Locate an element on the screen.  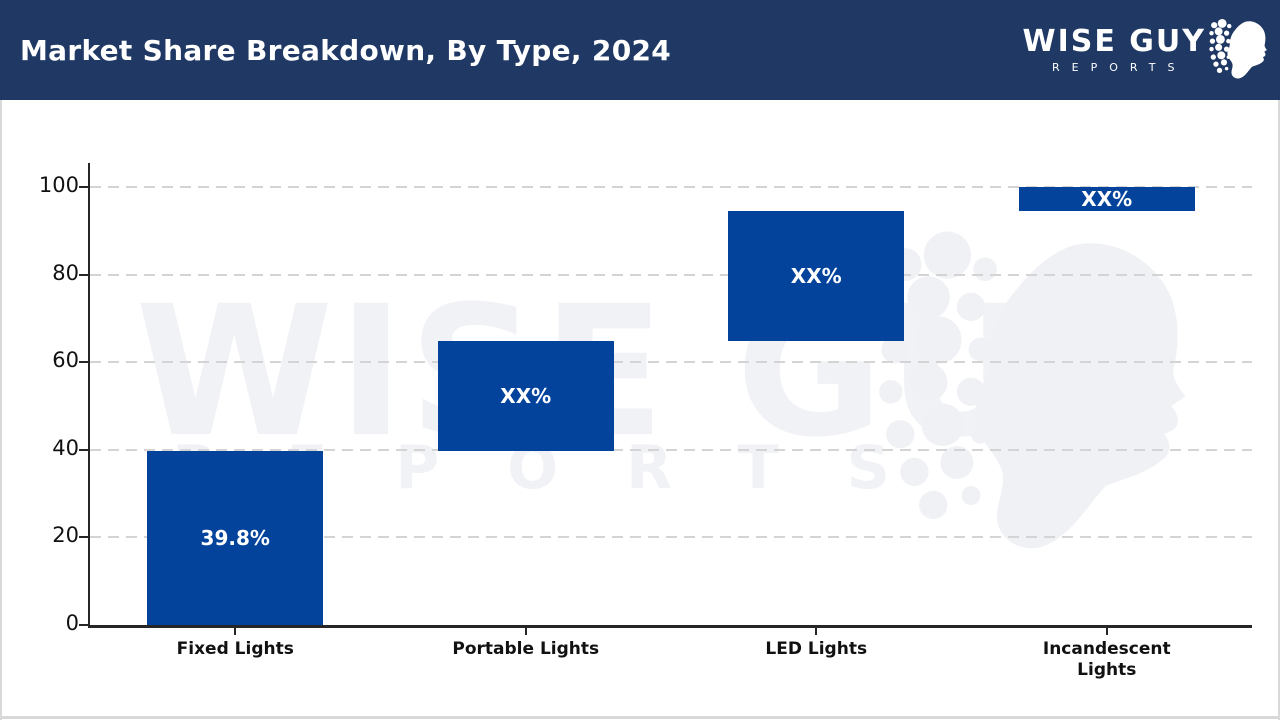
bar-led-lights: XX% is located at coordinates (816, 276).